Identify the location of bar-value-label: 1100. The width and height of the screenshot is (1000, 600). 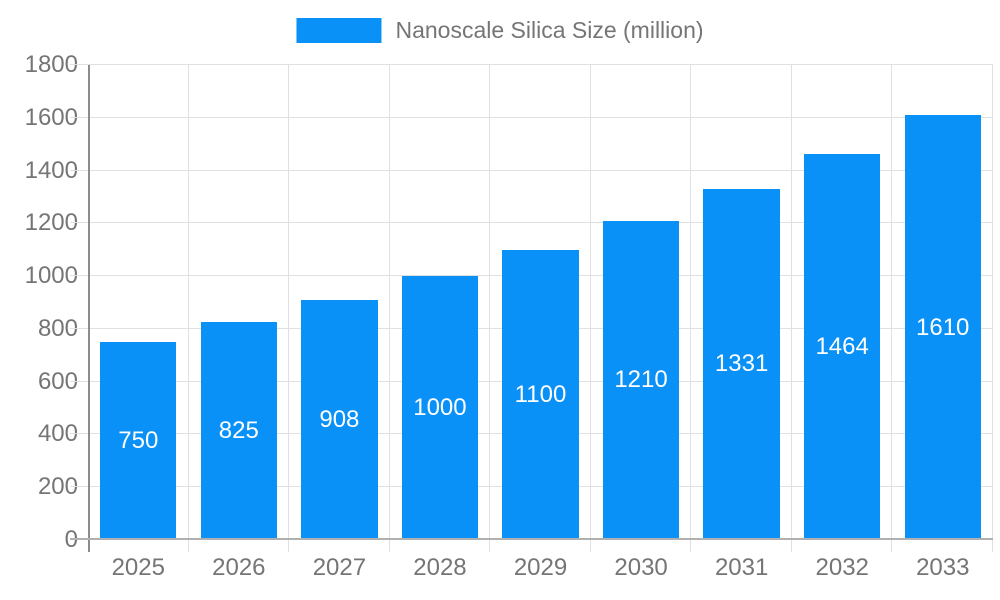
(540, 394).